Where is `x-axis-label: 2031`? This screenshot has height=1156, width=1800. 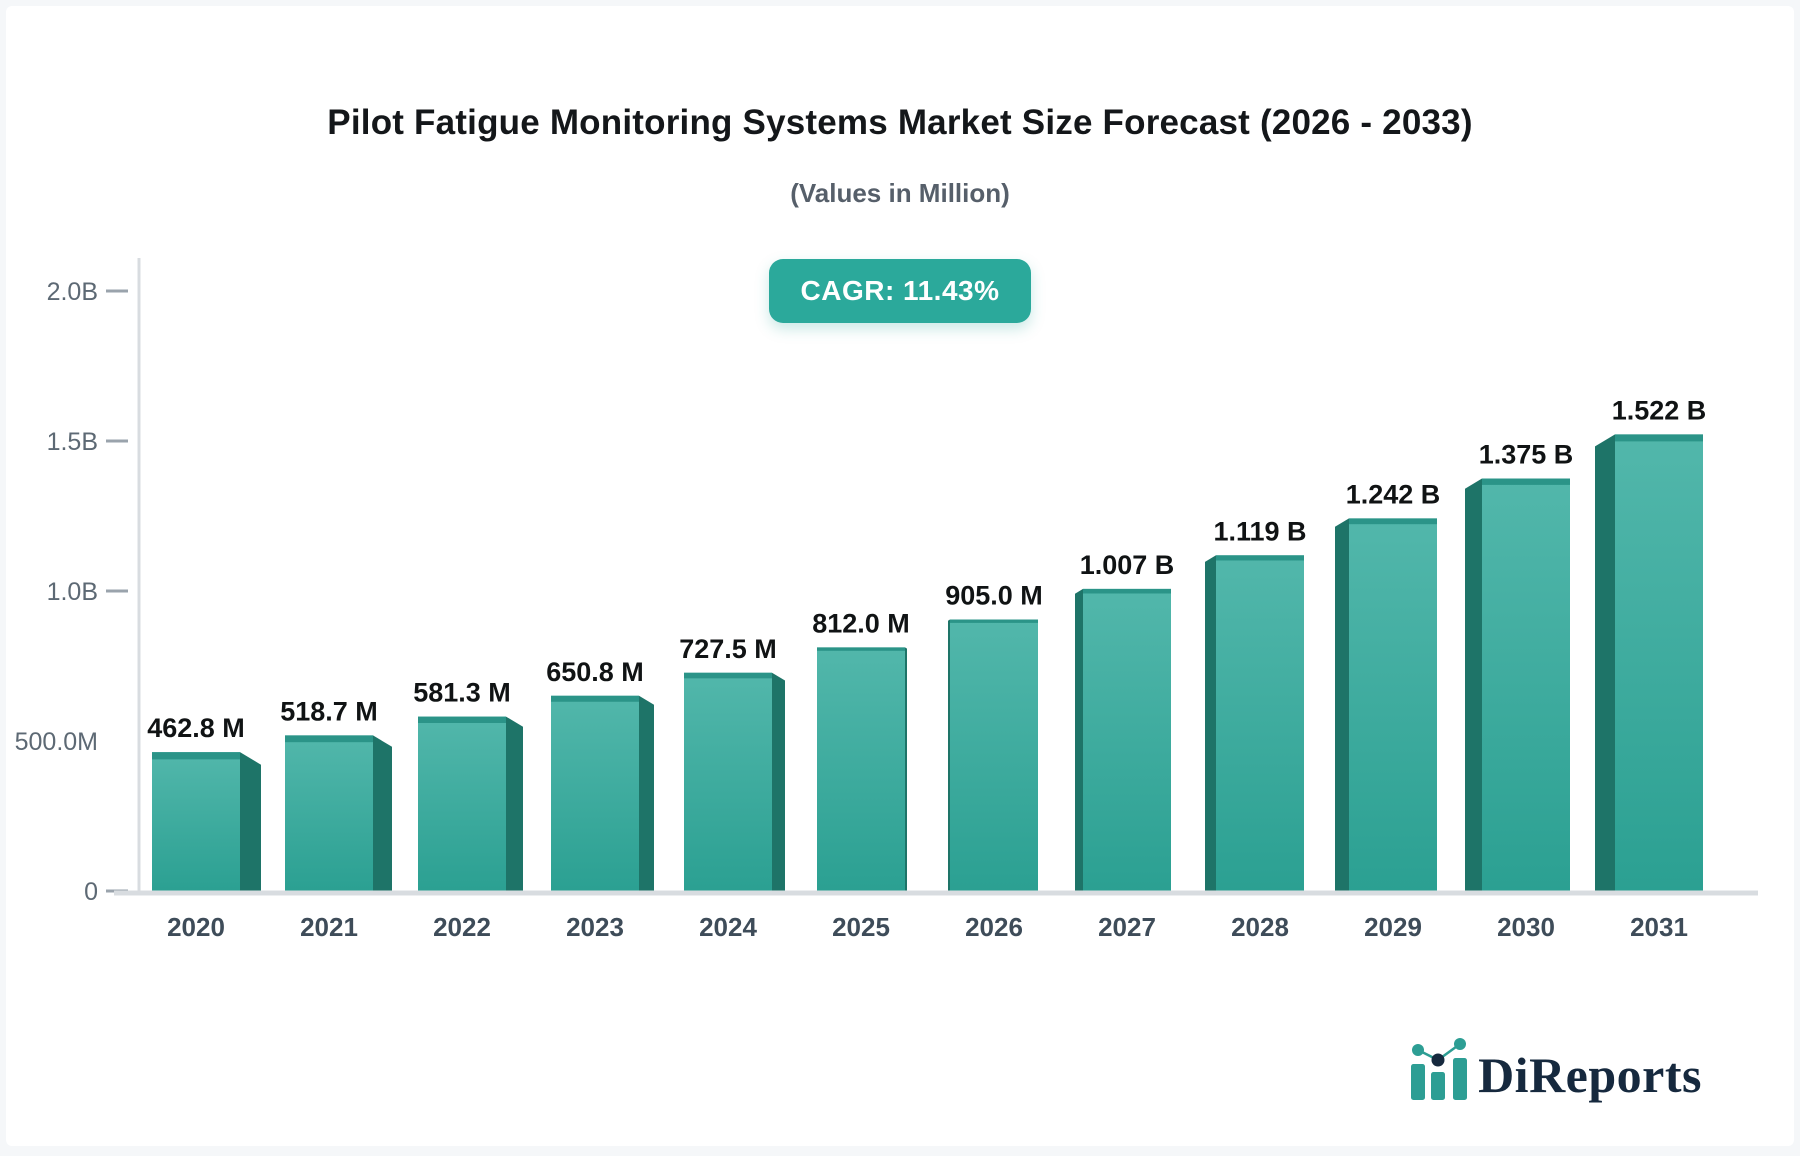 x-axis-label: 2031 is located at coordinates (1659, 927).